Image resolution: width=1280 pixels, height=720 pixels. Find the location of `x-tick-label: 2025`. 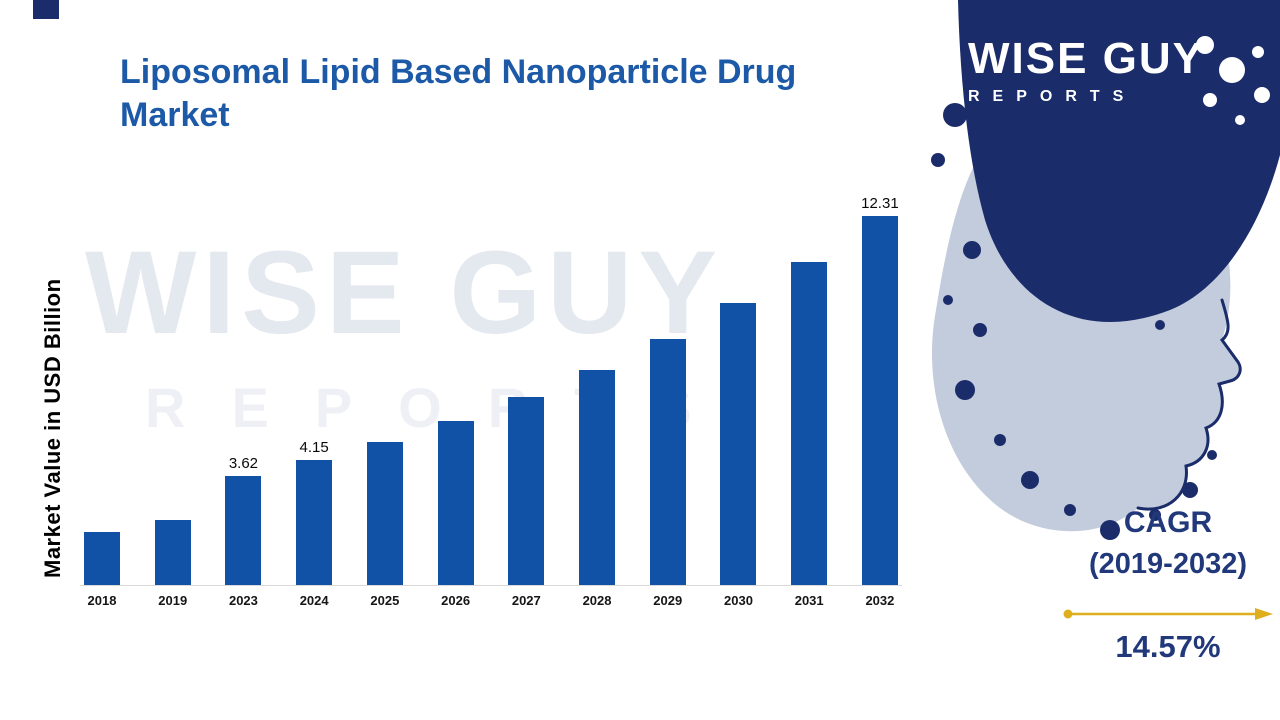

x-tick-label: 2025 is located at coordinates (385, 600).